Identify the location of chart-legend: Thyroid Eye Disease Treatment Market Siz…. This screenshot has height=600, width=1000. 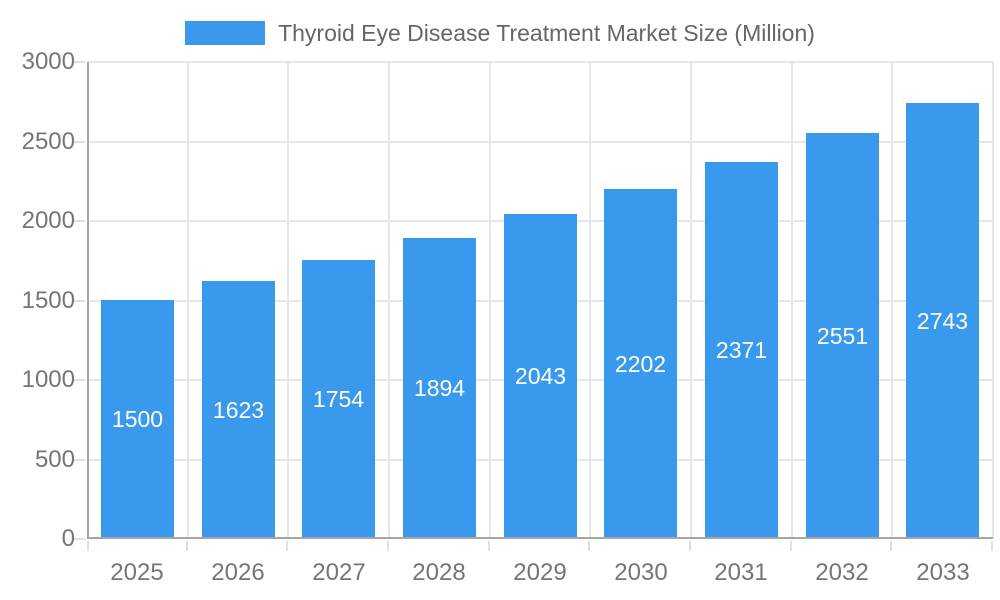
(500, 33).